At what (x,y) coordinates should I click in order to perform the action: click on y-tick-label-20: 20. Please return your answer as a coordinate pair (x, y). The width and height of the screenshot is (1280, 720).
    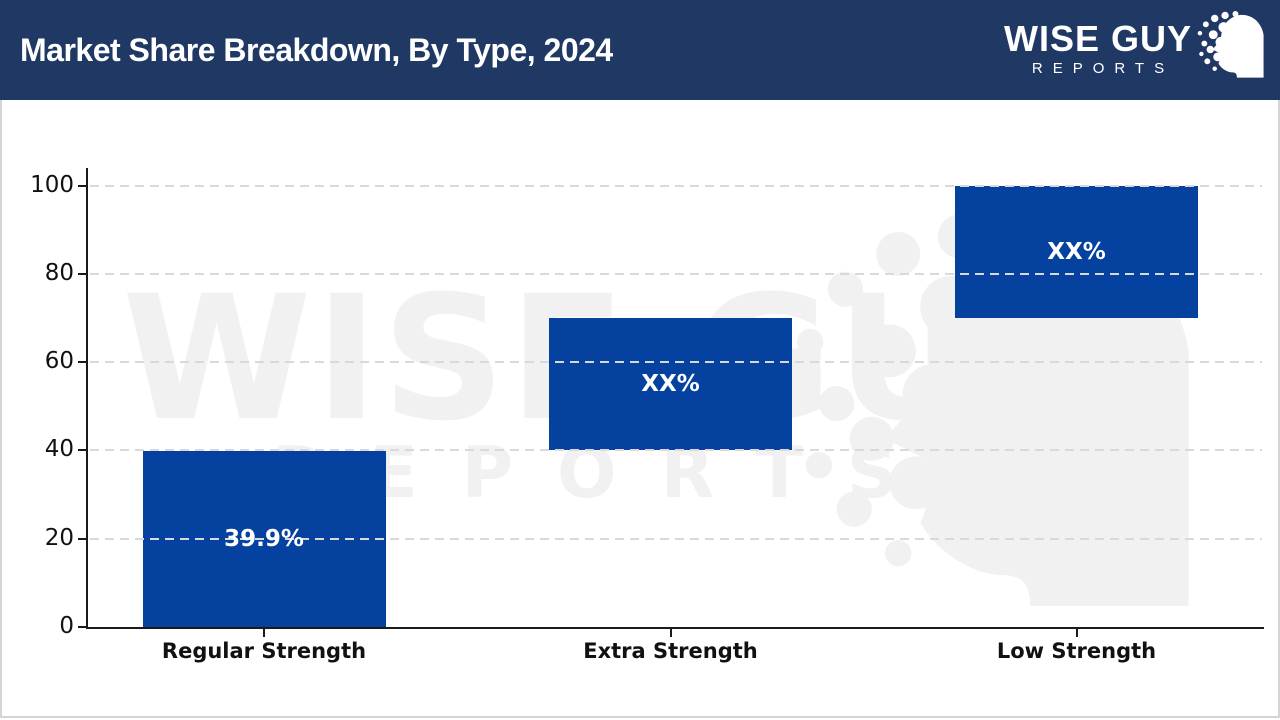
    Looking at the image, I should click on (59, 537).